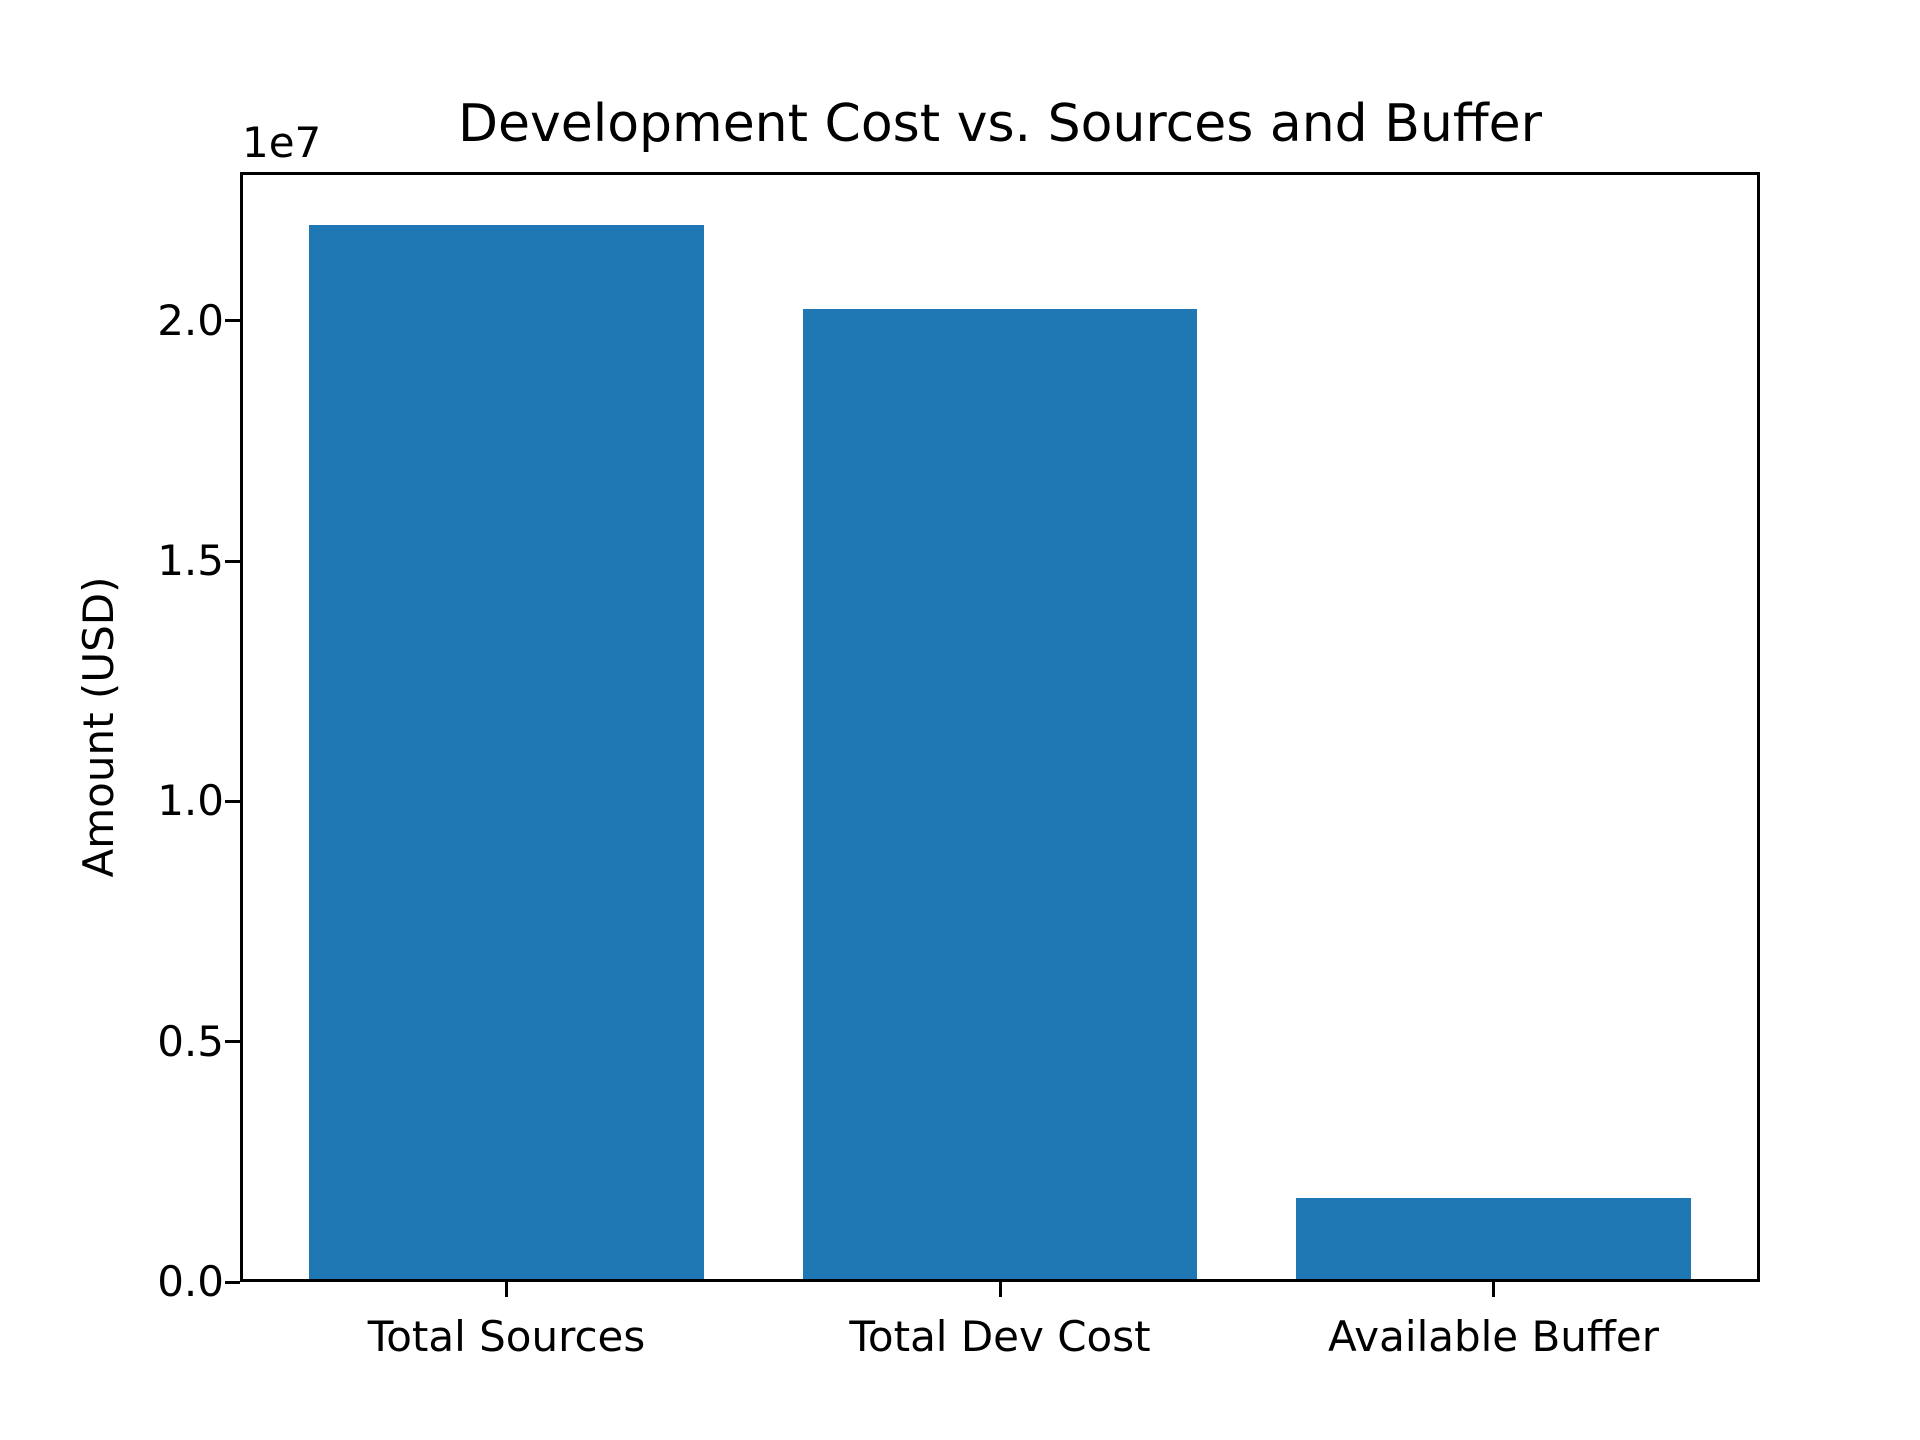 Image resolution: width=1920 pixels, height=1440 pixels. Describe the element at coordinates (190, 320) in the screenshot. I see `y-tick-label: 2.0` at that location.